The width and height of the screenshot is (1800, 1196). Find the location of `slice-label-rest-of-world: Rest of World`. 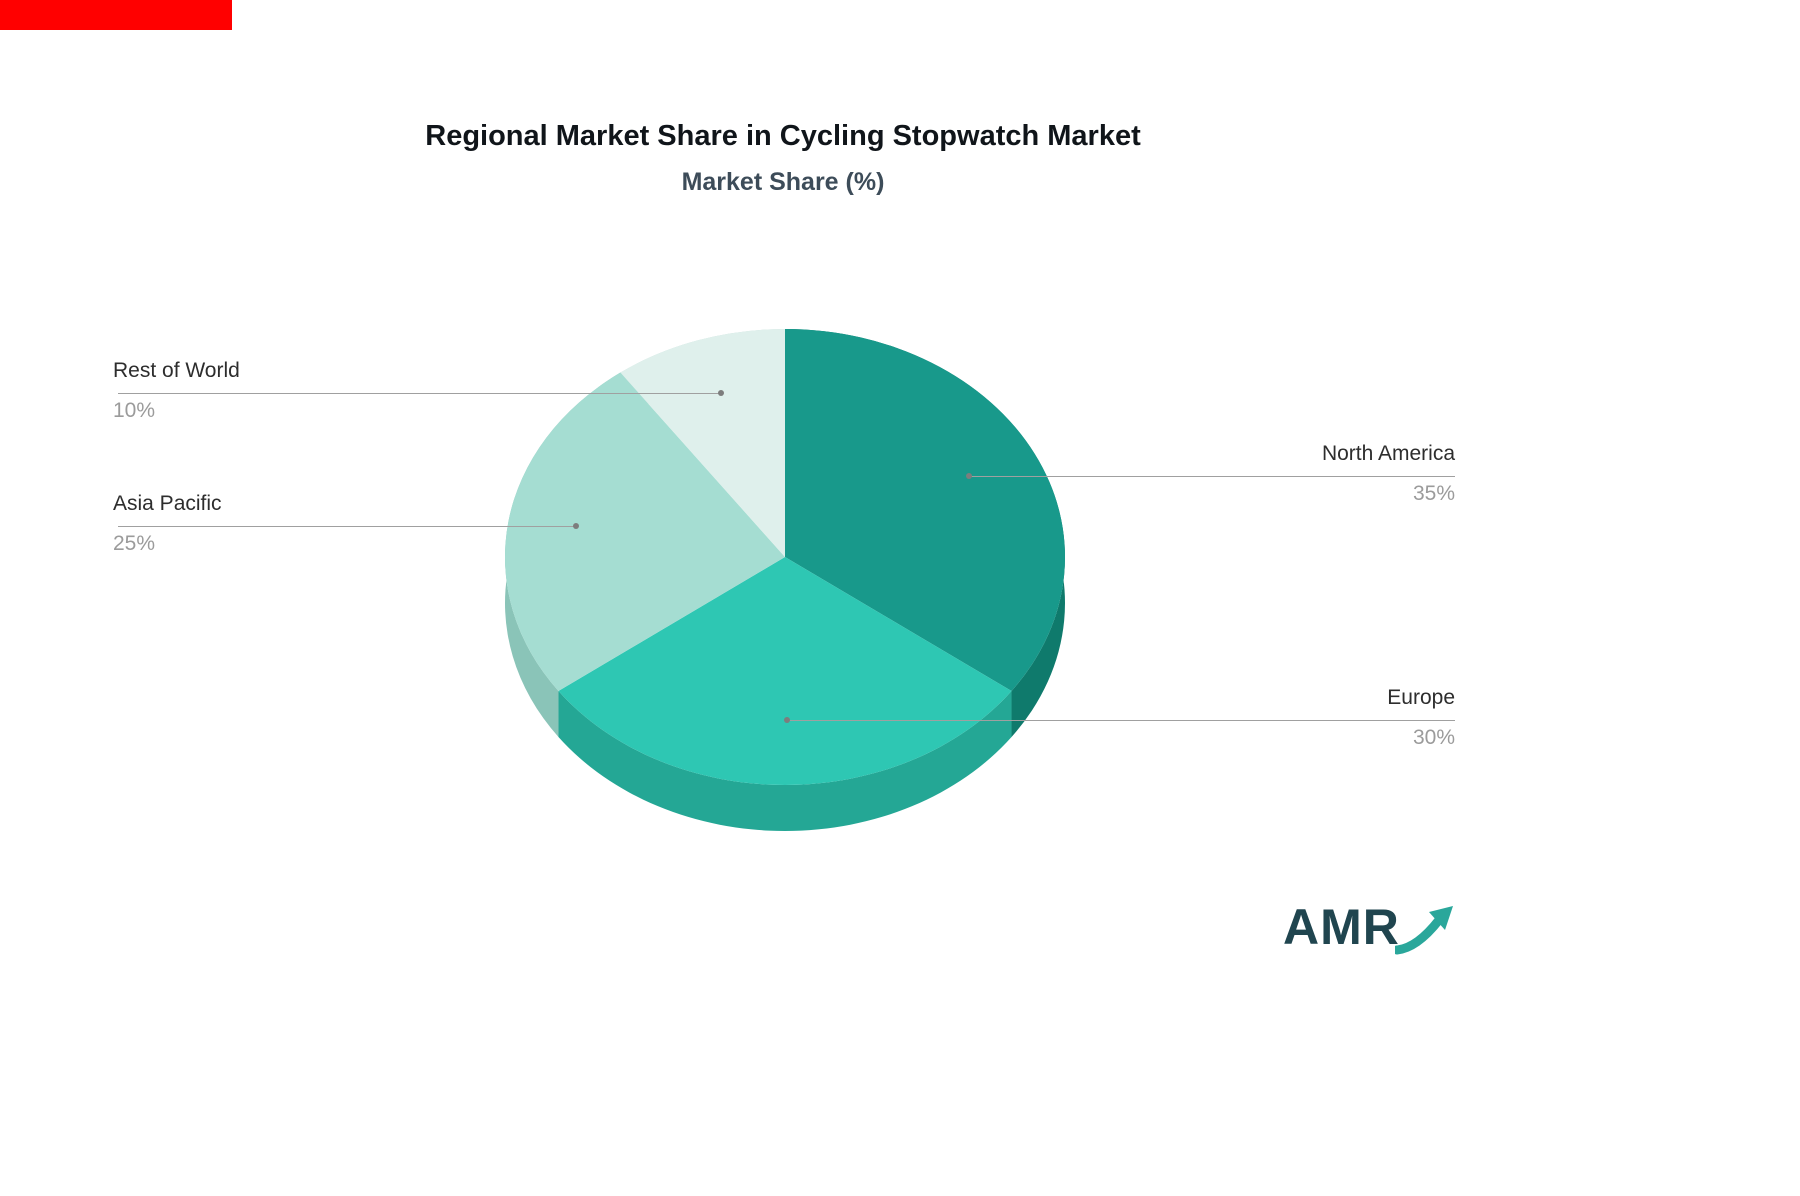

slice-label-rest-of-world: Rest of World is located at coordinates (176, 370).